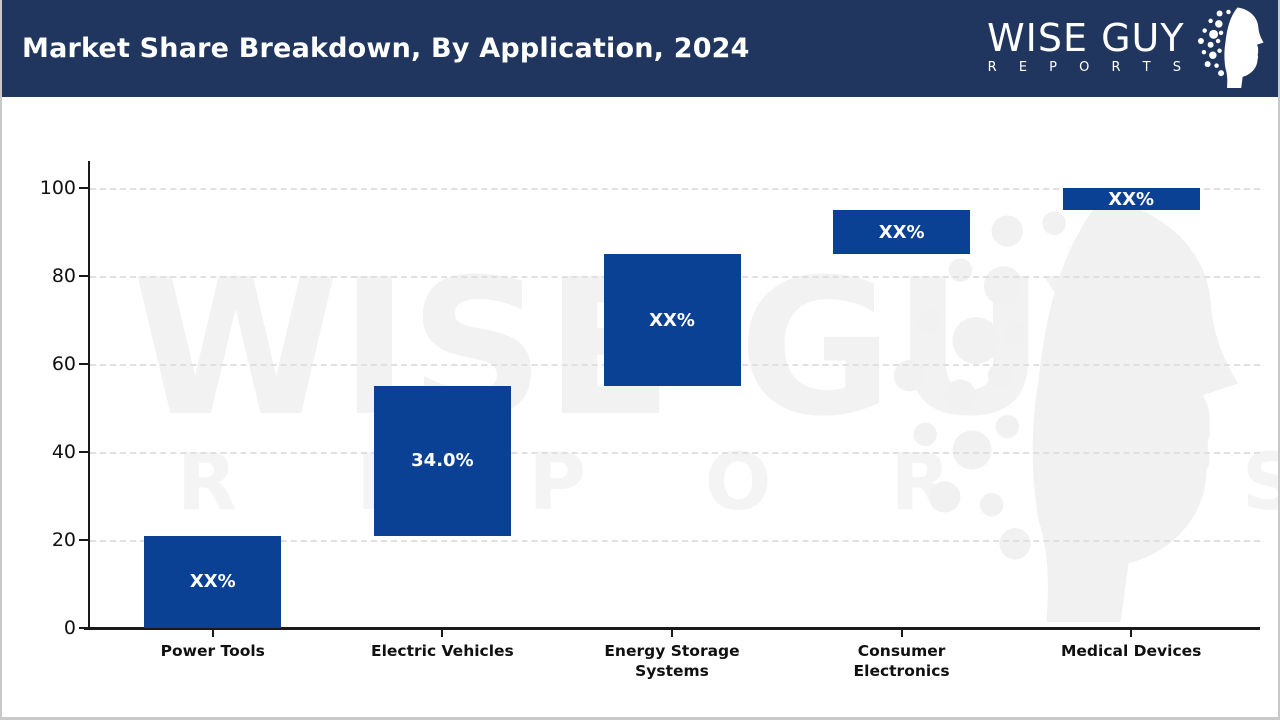 The image size is (1280, 720). I want to click on category-label-2: Electric Vehicles, so click(442, 651).